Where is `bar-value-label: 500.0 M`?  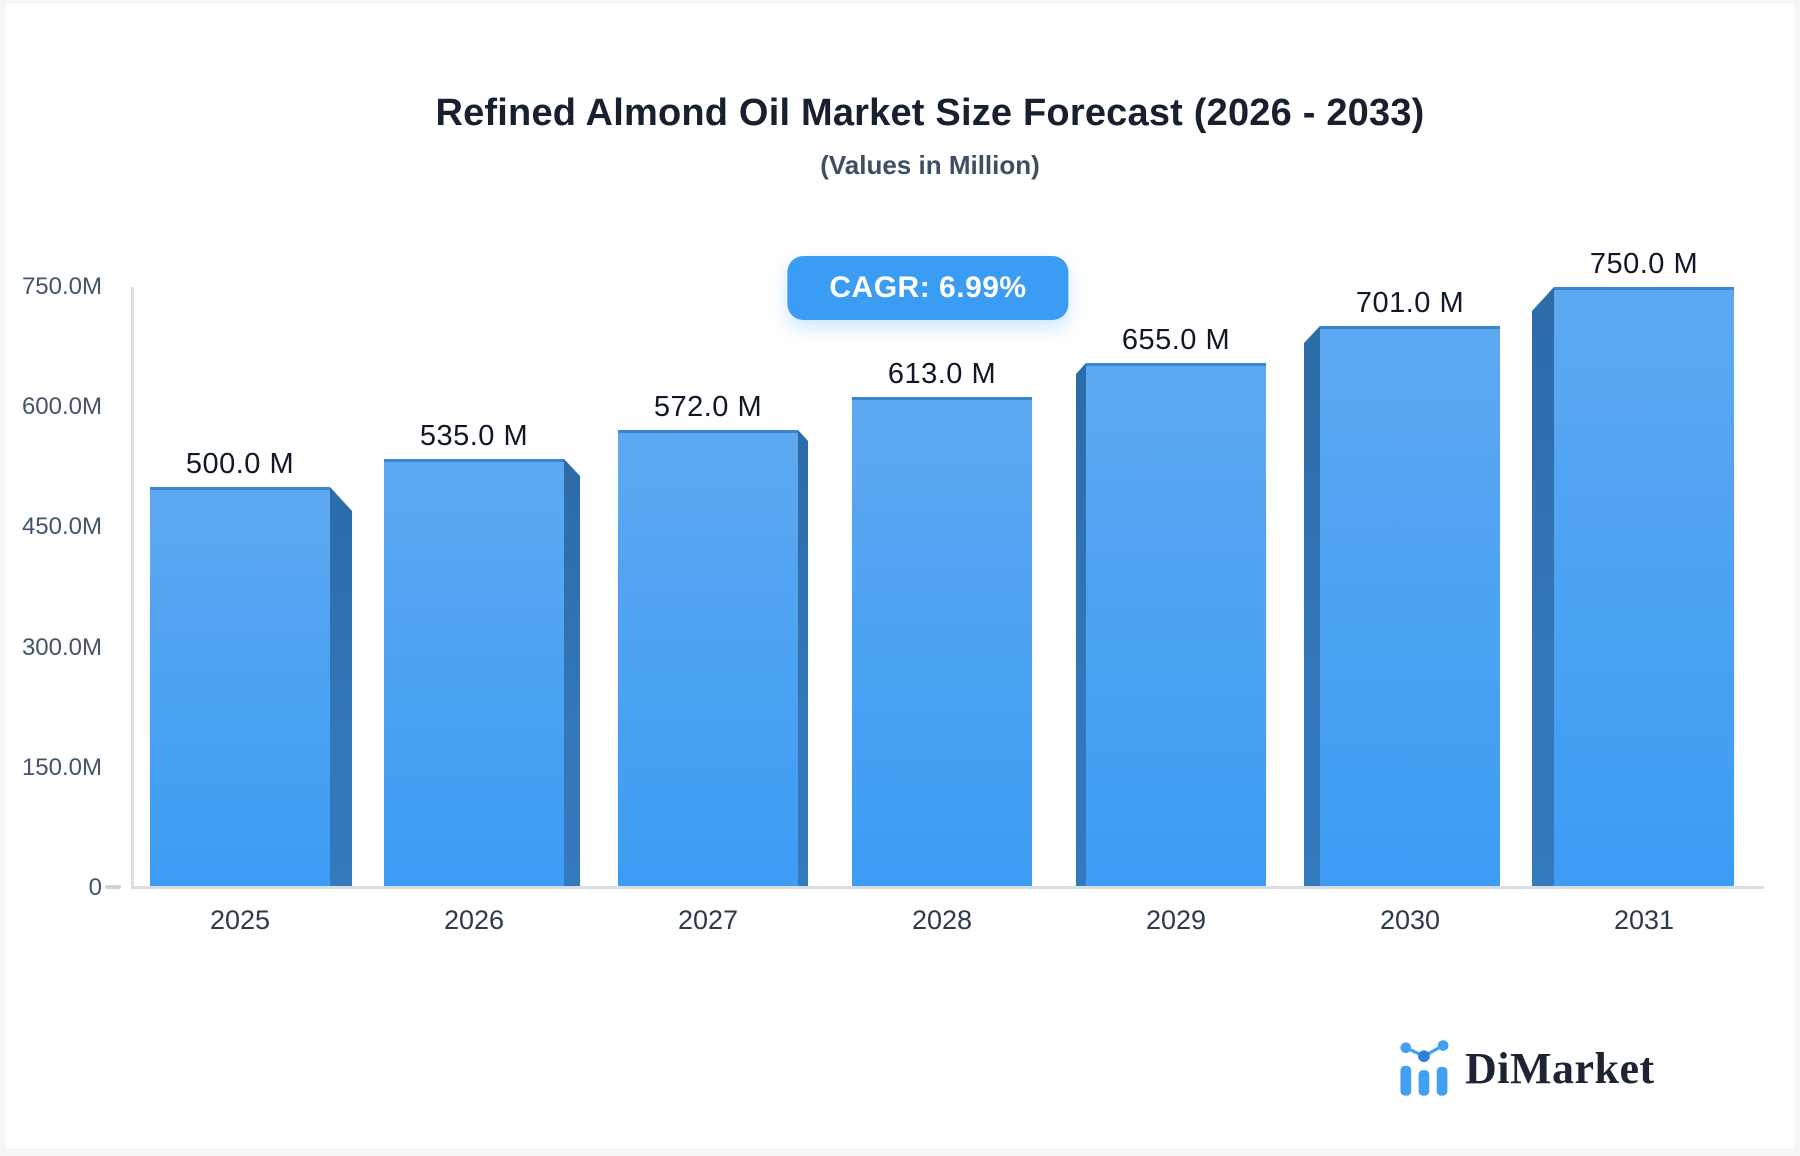
bar-value-label: 500.0 M is located at coordinates (240, 464).